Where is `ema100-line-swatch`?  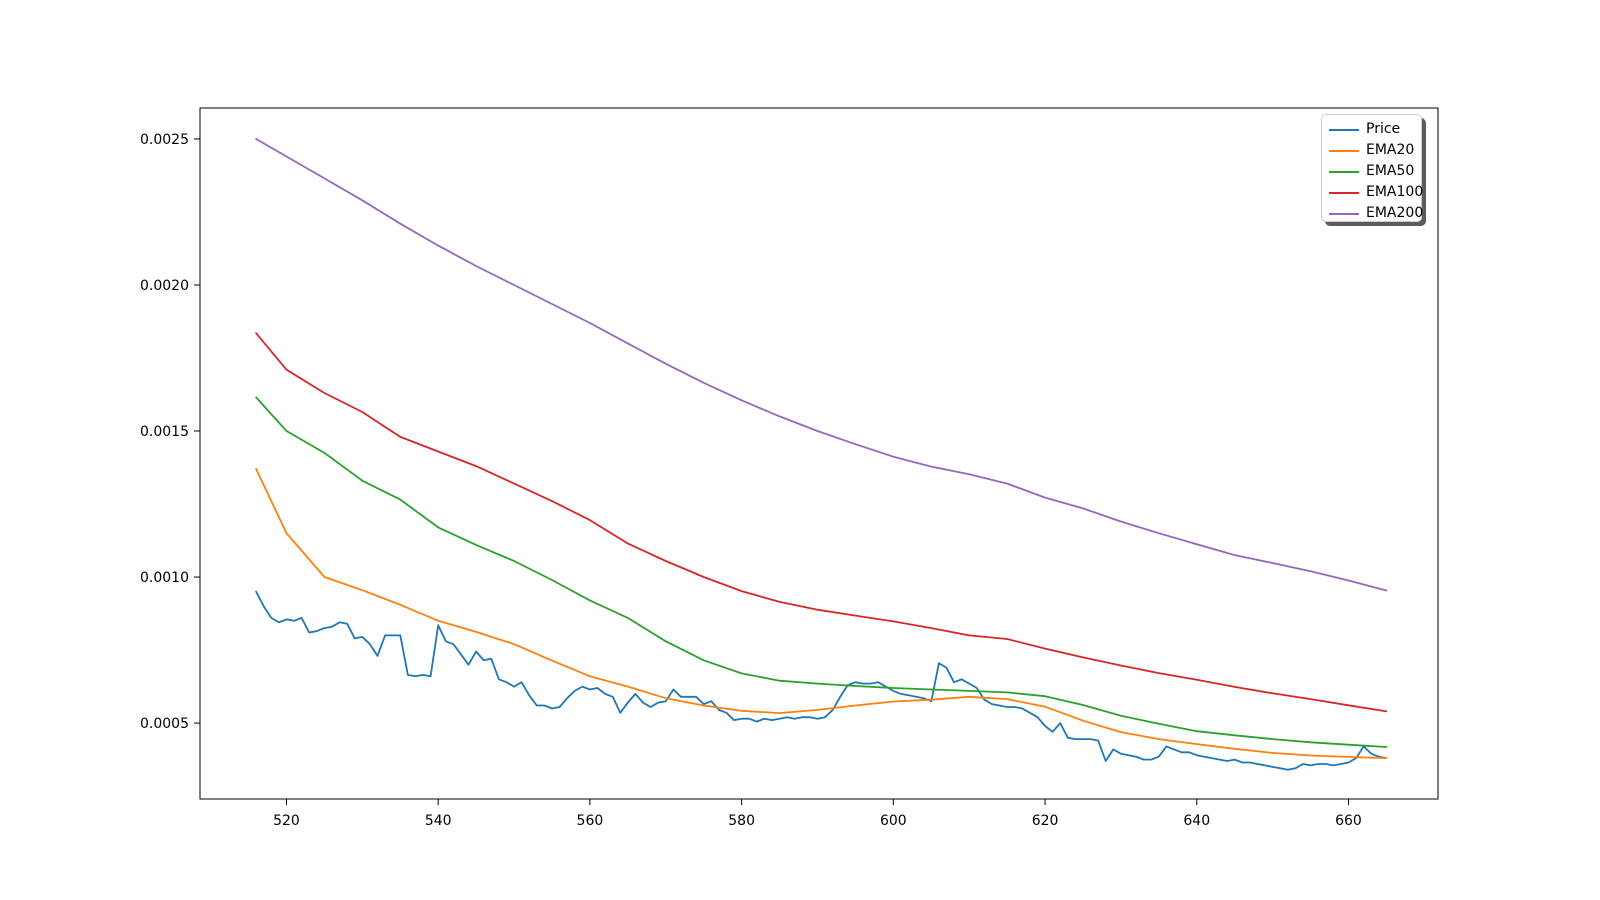 ema100-line-swatch is located at coordinates (1344, 192).